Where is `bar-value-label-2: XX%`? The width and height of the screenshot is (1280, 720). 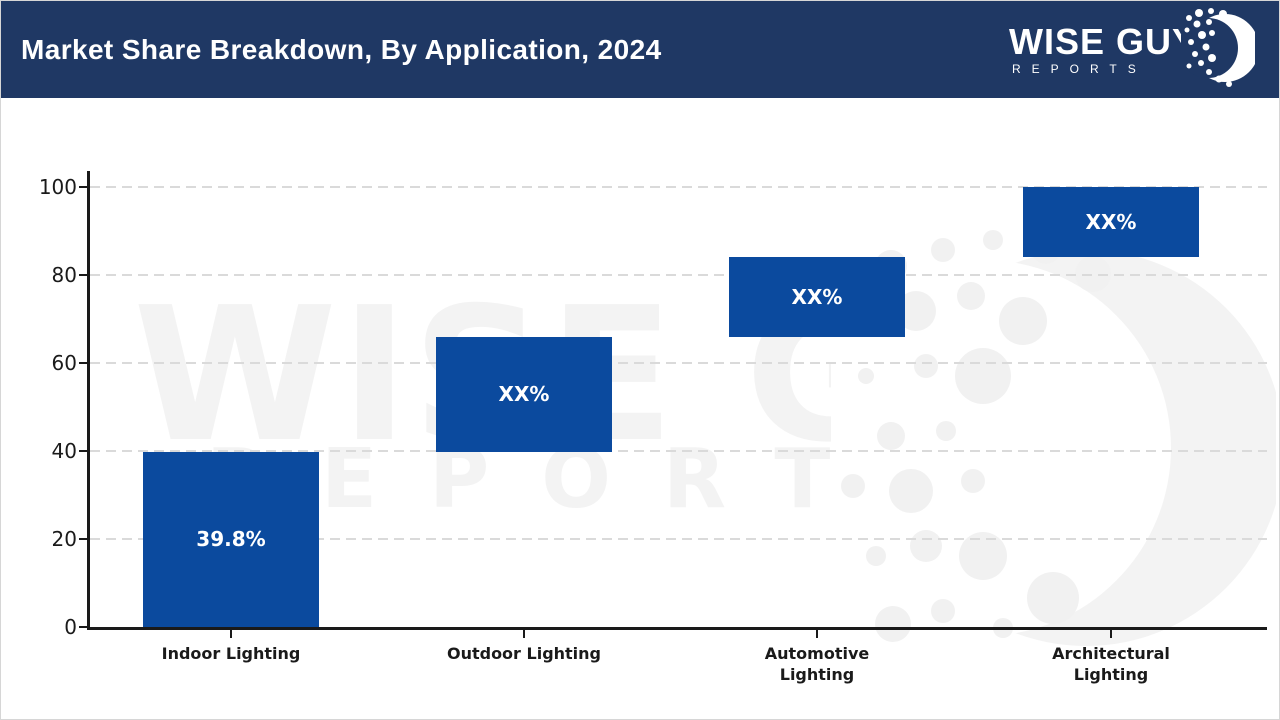 bar-value-label-2: XX% is located at coordinates (524, 394).